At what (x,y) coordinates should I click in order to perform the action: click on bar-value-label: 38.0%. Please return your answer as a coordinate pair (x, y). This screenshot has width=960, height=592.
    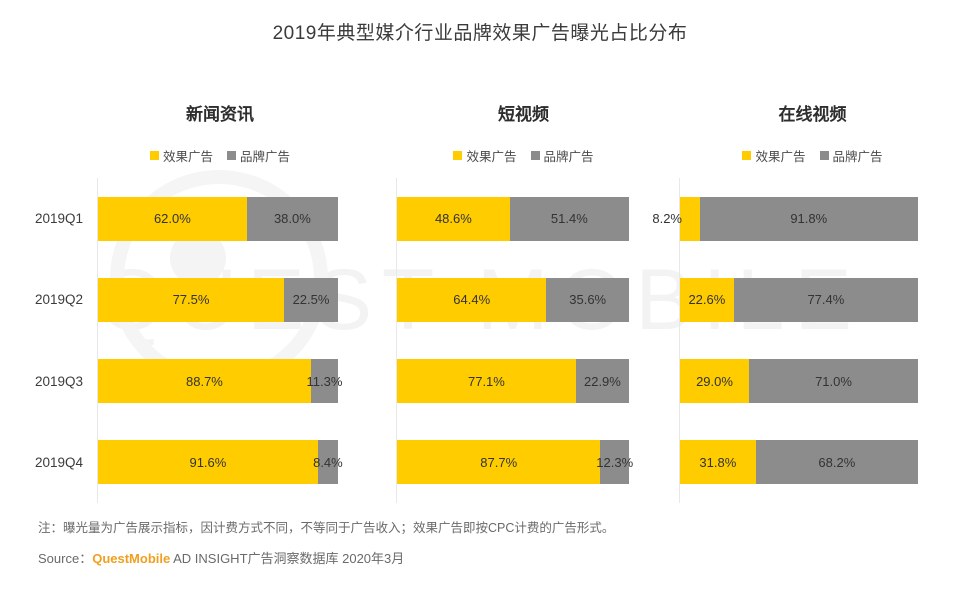
    Looking at the image, I should click on (292, 219).